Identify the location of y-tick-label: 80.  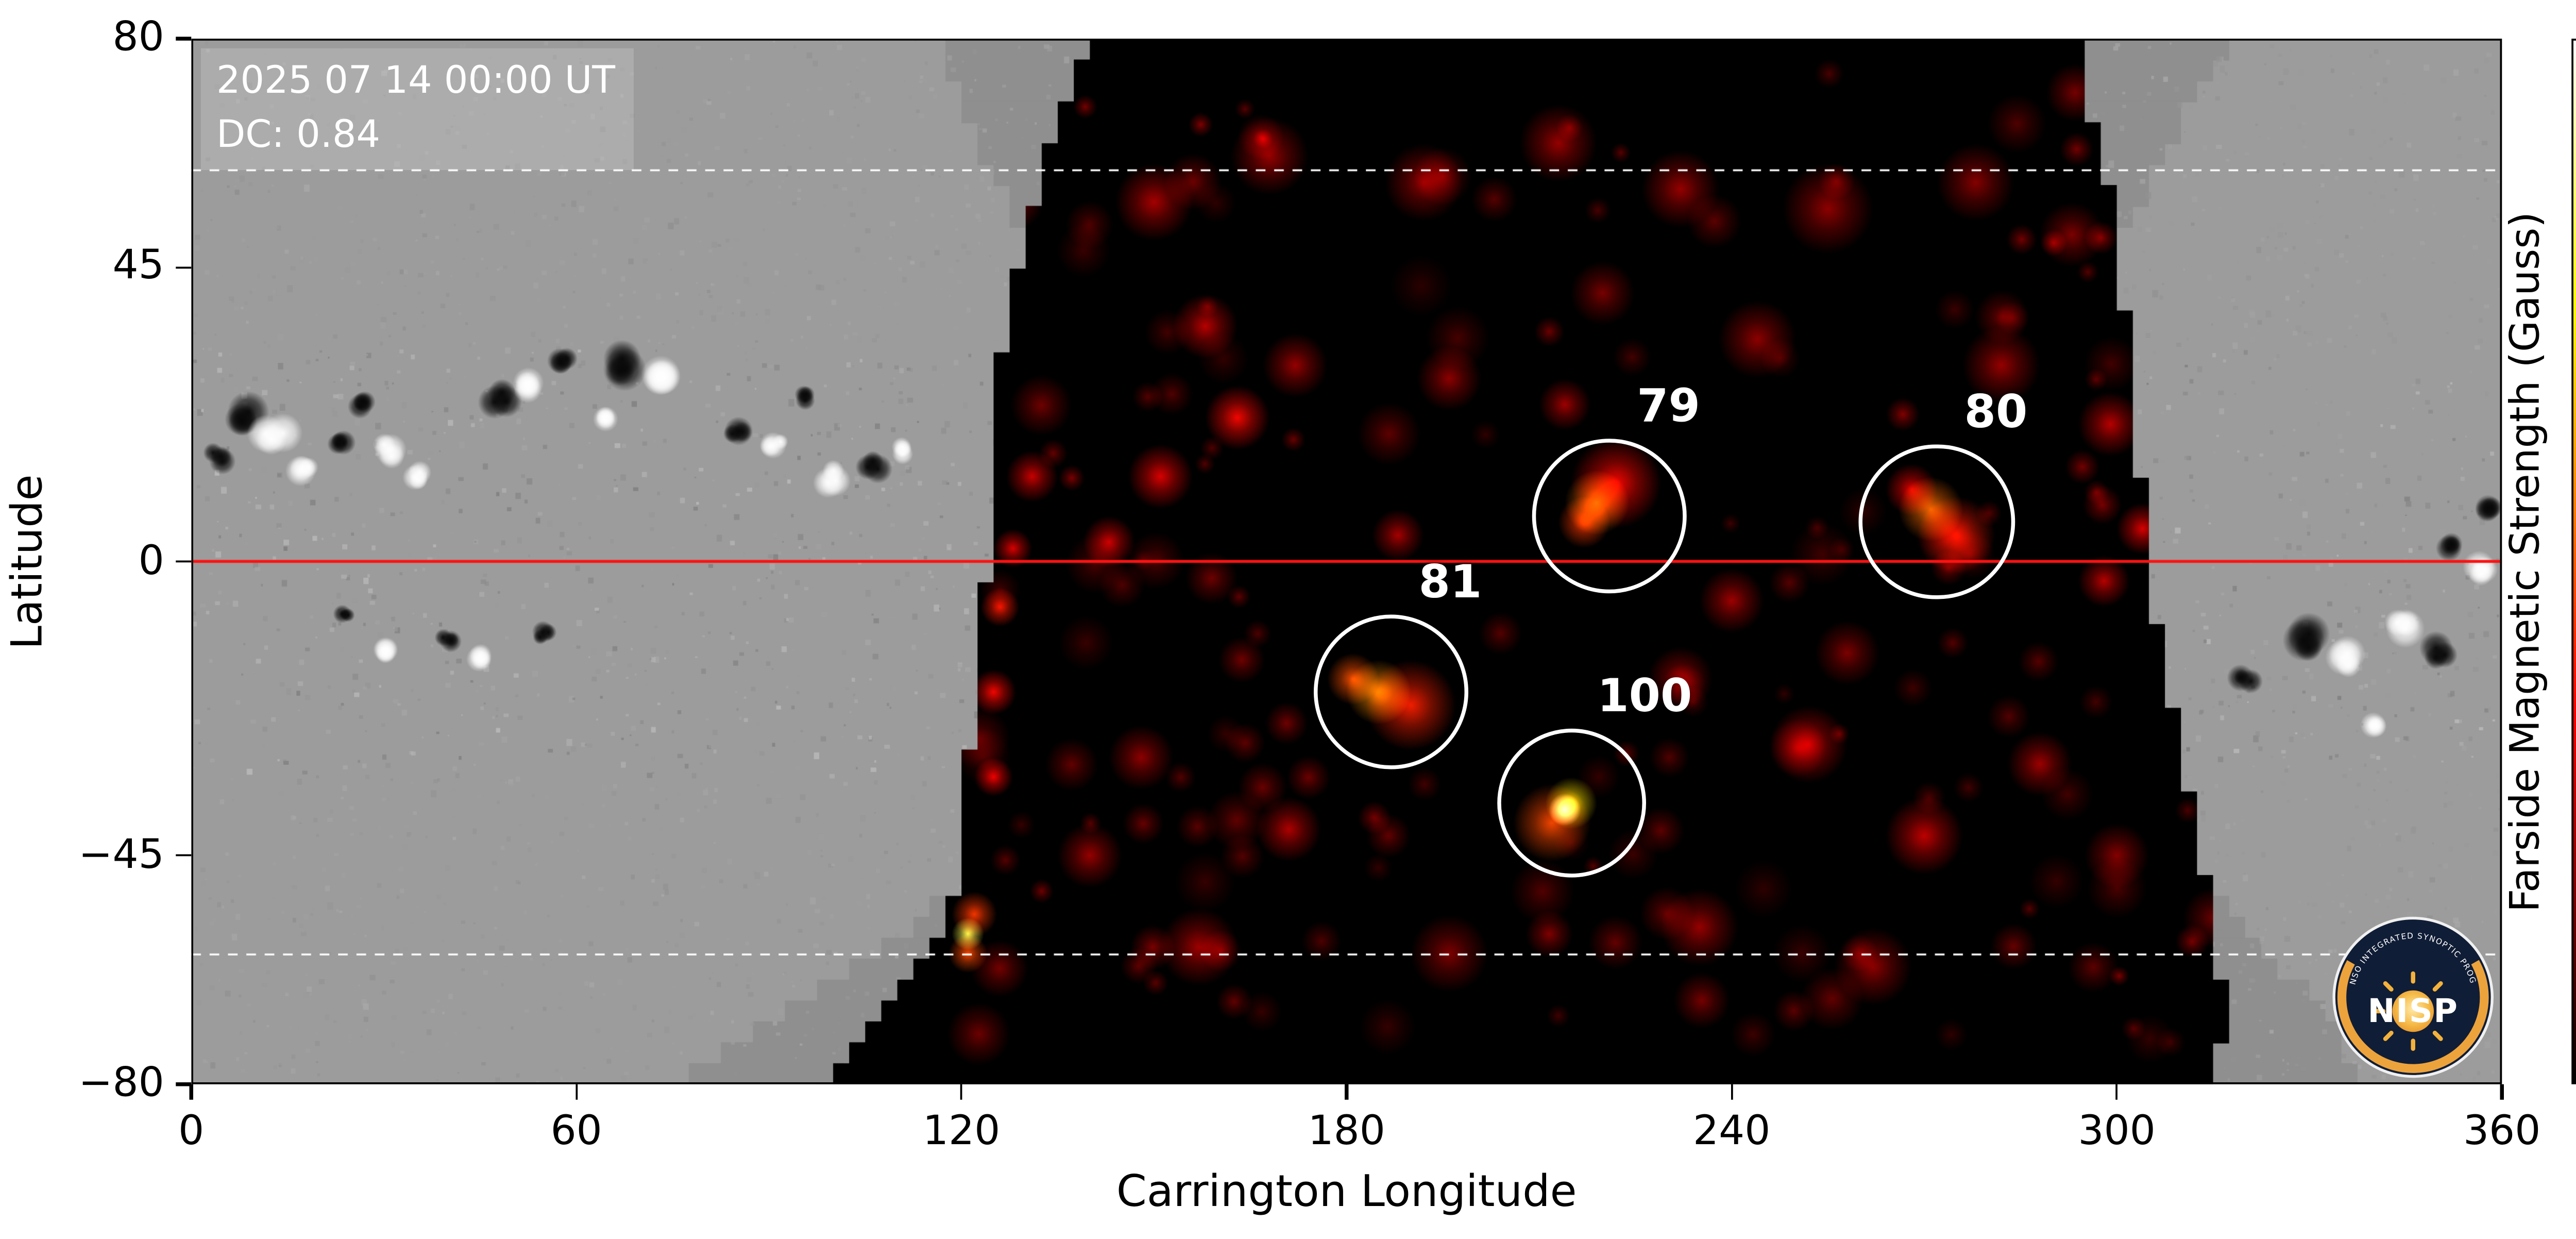
(138, 36).